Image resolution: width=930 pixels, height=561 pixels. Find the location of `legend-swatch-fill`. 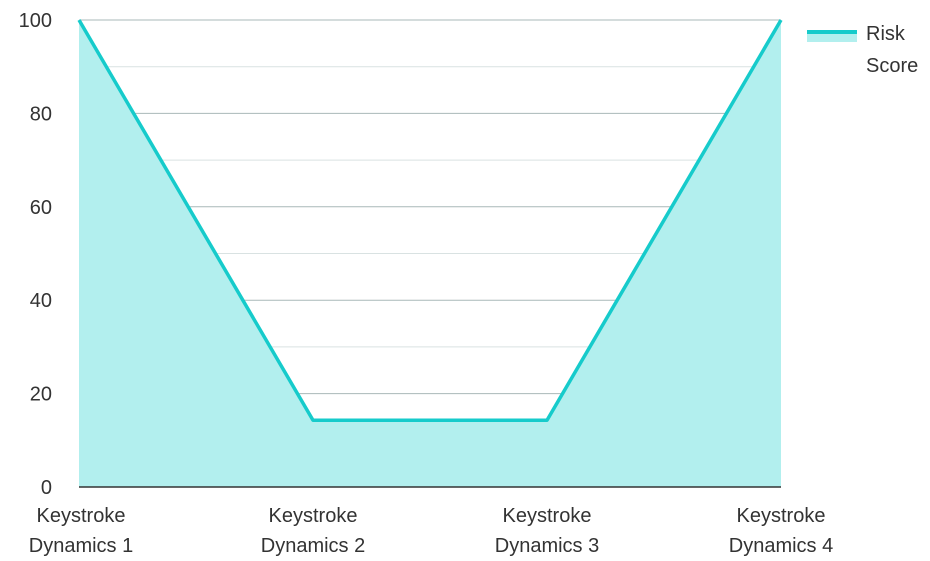

legend-swatch-fill is located at coordinates (832, 37).